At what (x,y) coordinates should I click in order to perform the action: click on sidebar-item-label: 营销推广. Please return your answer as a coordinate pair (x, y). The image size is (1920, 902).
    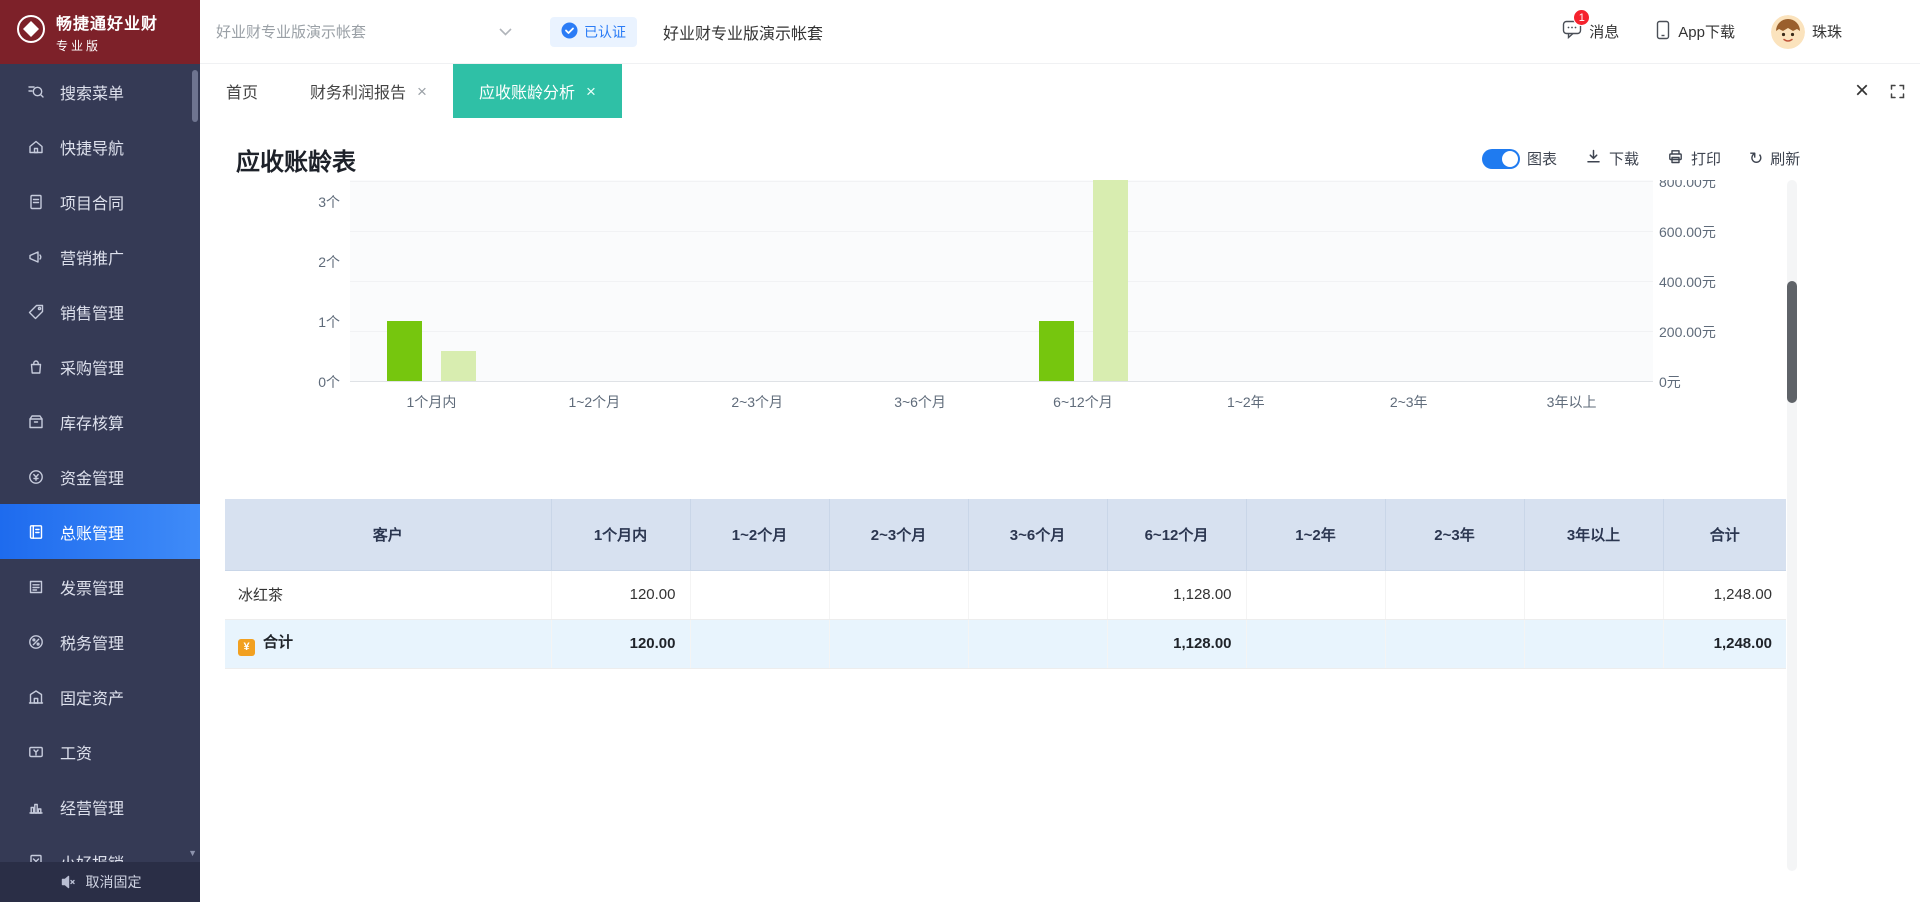
    Looking at the image, I should click on (92, 259).